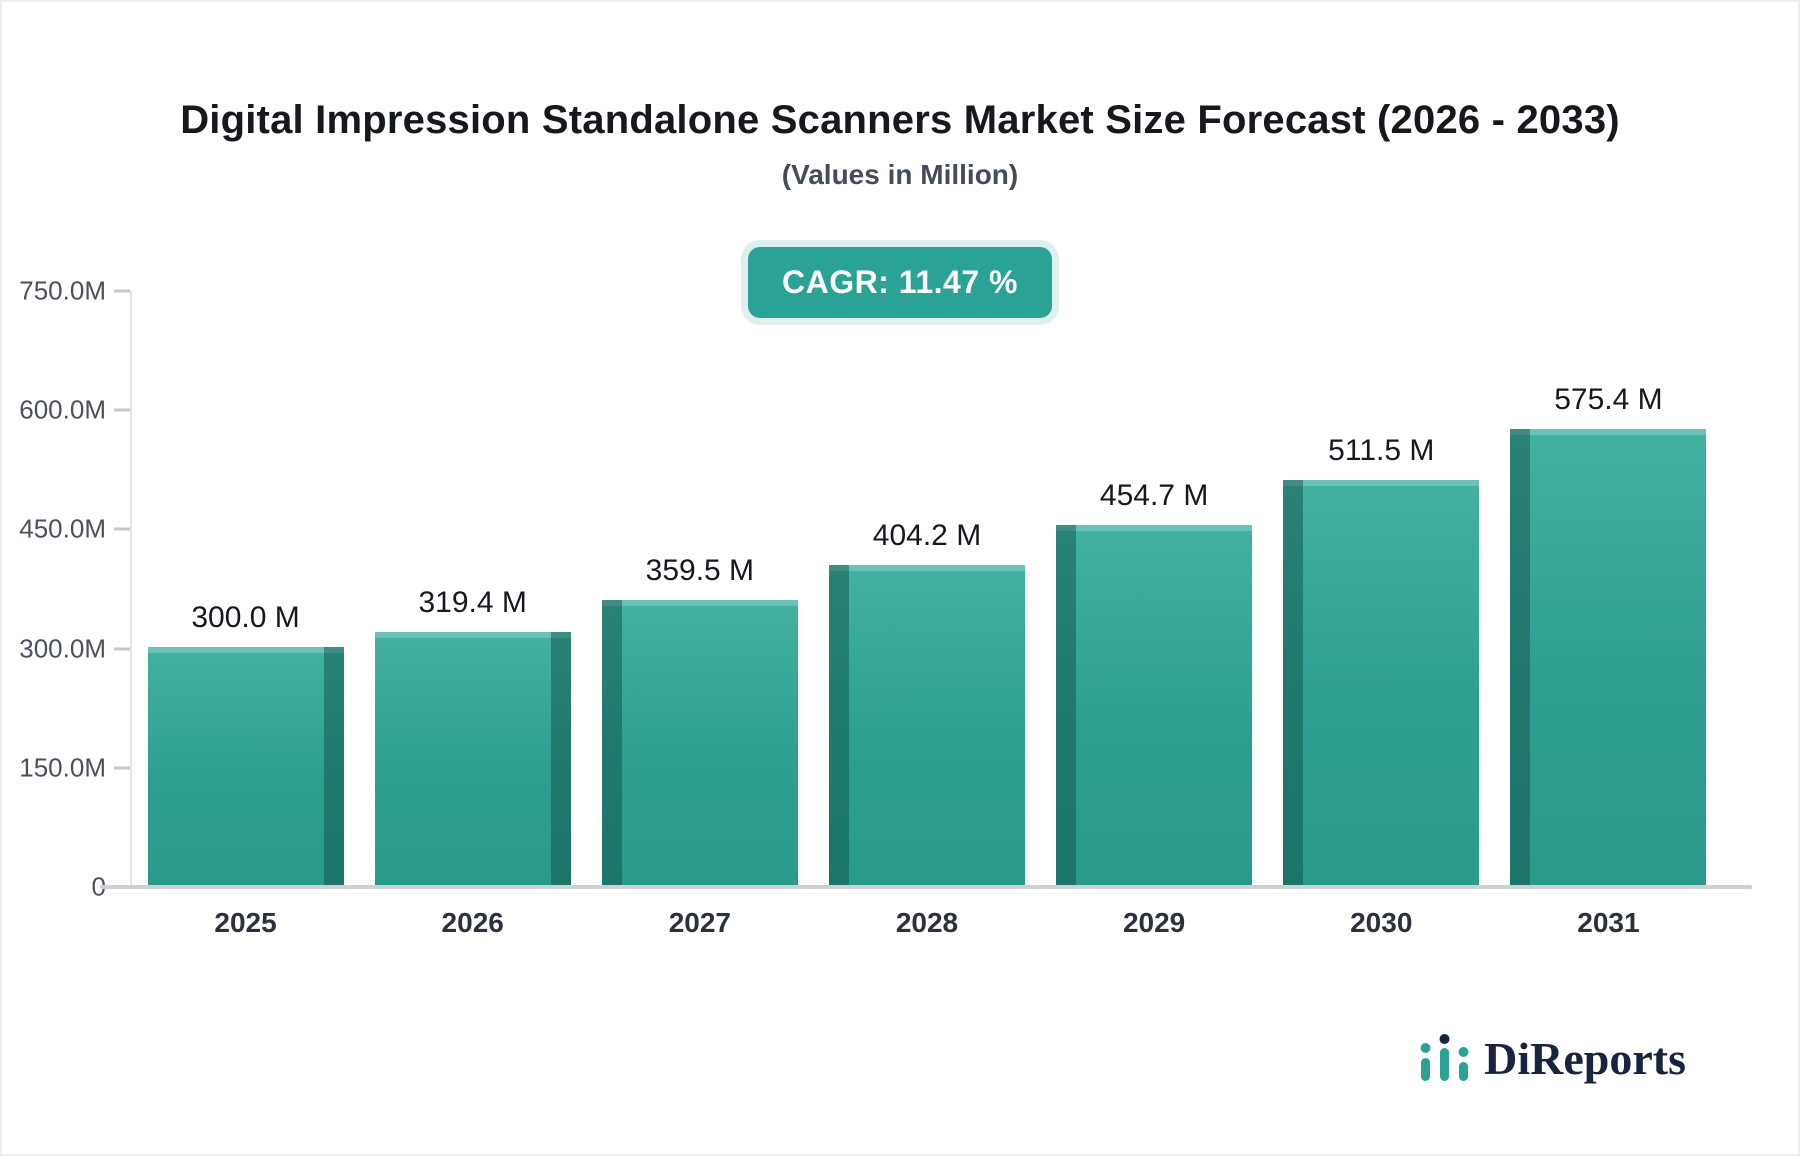  I want to click on y-tick-450: 450.0M, so click(74, 529).